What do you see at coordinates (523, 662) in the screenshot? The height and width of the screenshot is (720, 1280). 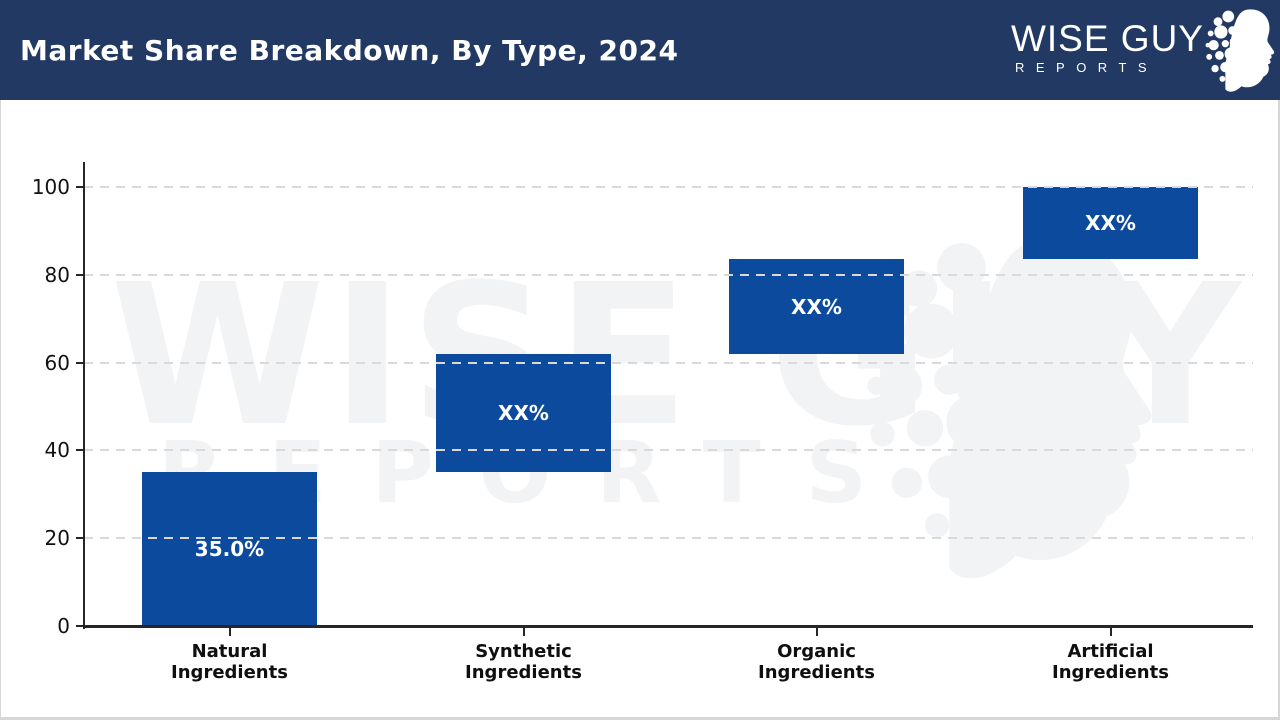 I see `x-category-label-2: Synthetic Ingredients` at bounding box center [523, 662].